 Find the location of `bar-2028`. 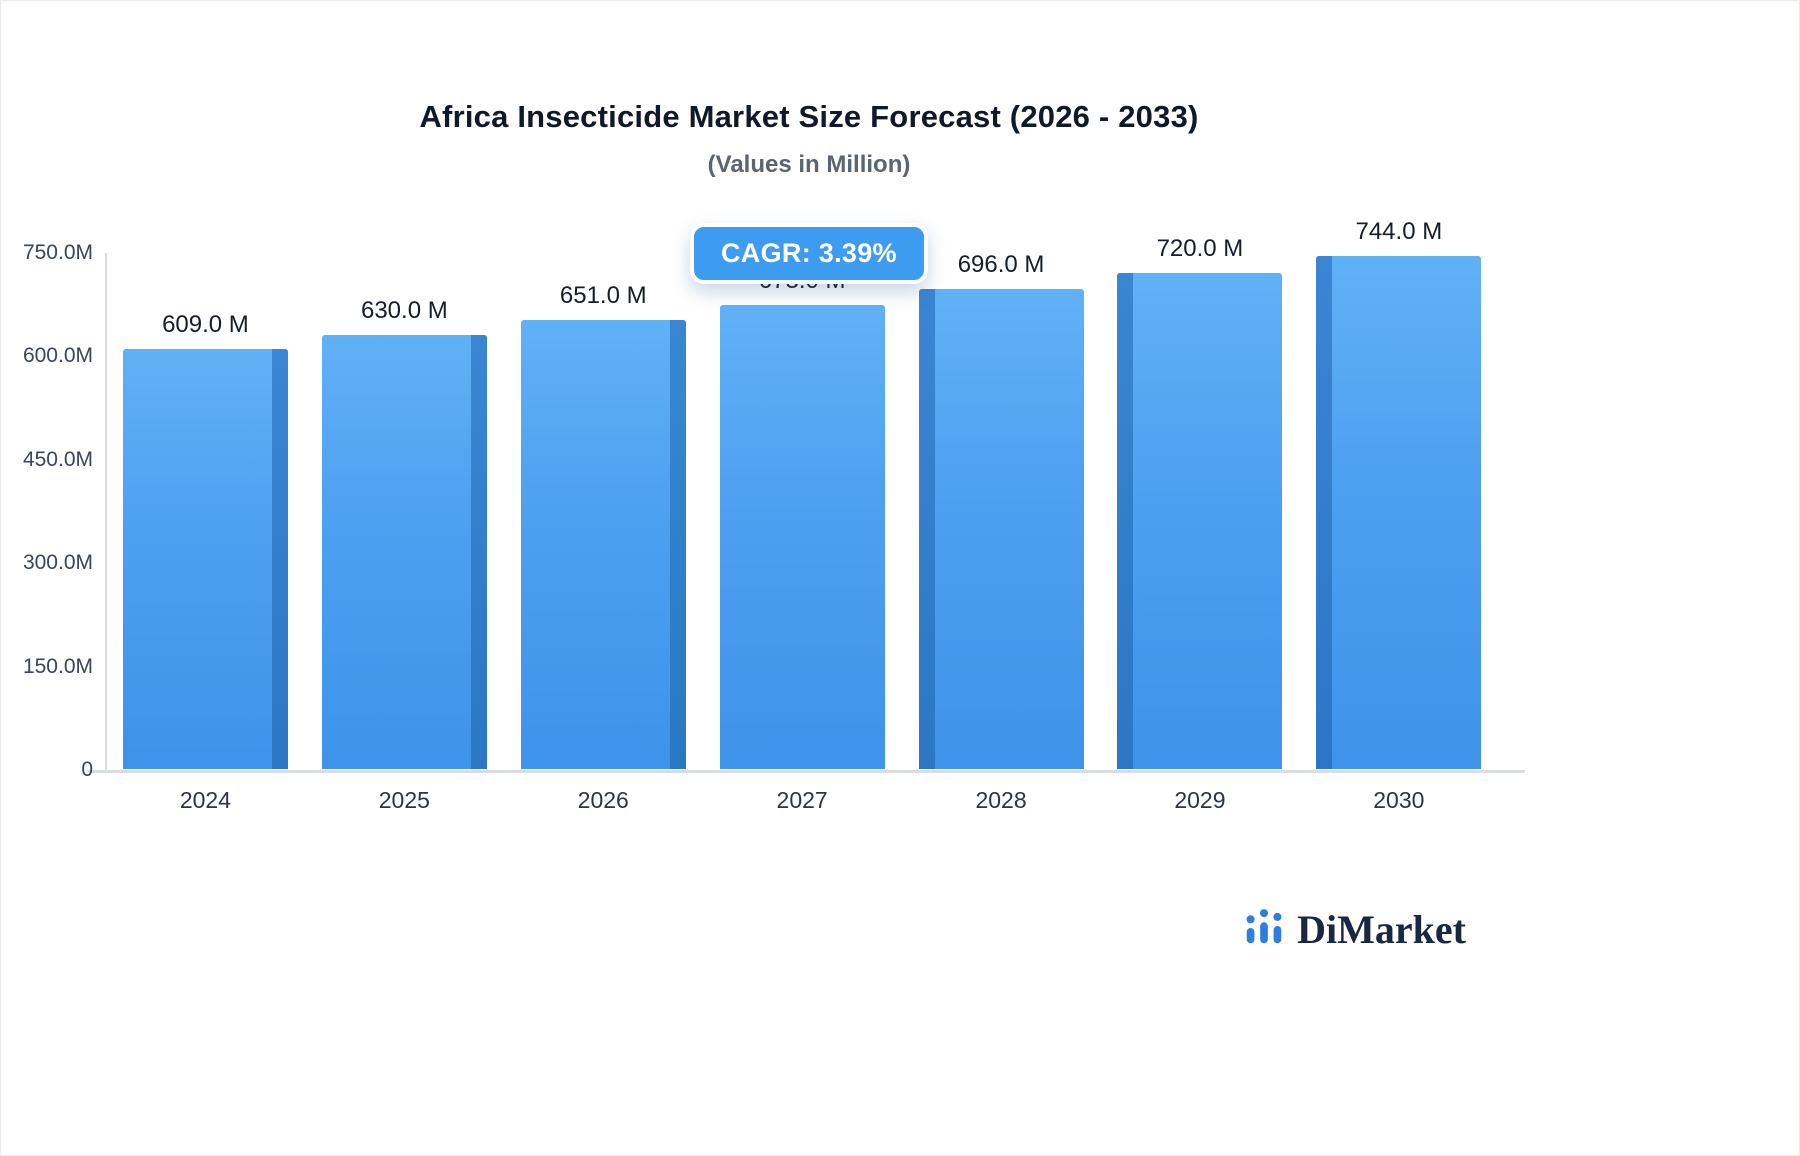

bar-2028 is located at coordinates (1001, 529).